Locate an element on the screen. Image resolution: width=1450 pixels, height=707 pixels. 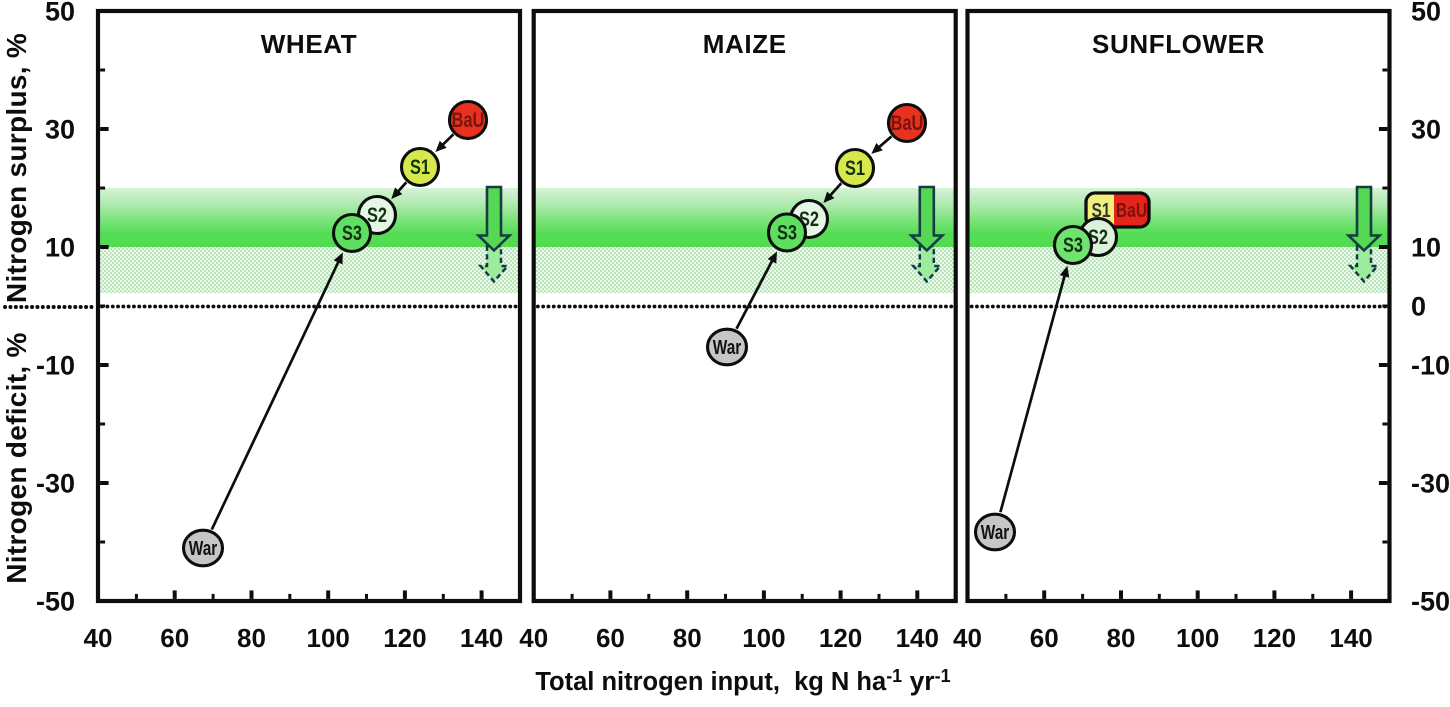
svg-text:Total nitrogen input, kg N ha: Total nitrogen input, kg N ha-1 yr-1 is located at coordinates (742, 681).